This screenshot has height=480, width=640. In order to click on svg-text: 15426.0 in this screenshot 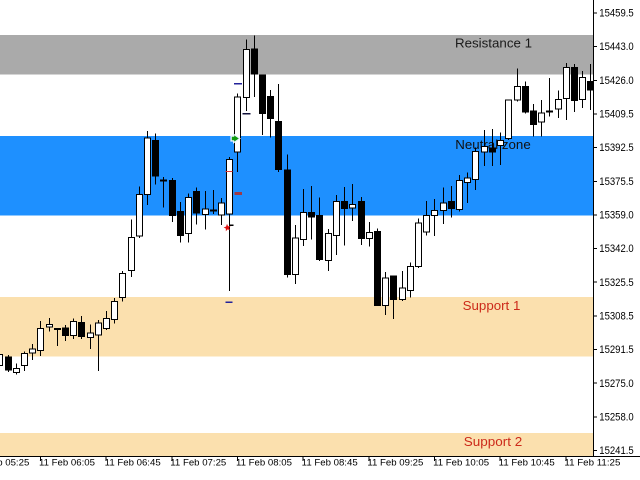, I will do `click(616, 81)`.